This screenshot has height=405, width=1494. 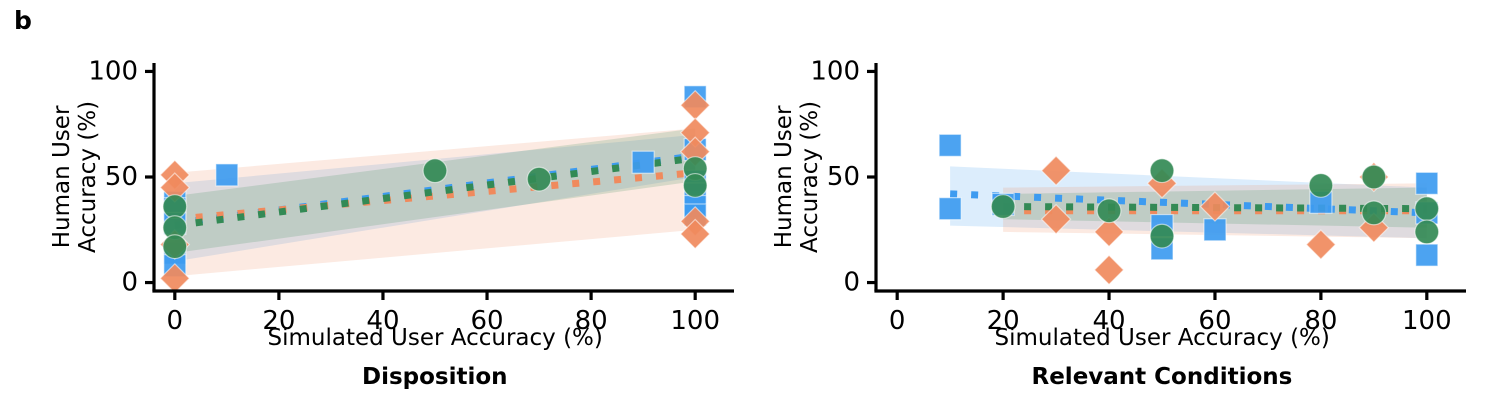 What do you see at coordinates (435, 338) in the screenshot?
I see `x-axis-label-left: Simulated User Accuracy (%)` at bounding box center [435, 338].